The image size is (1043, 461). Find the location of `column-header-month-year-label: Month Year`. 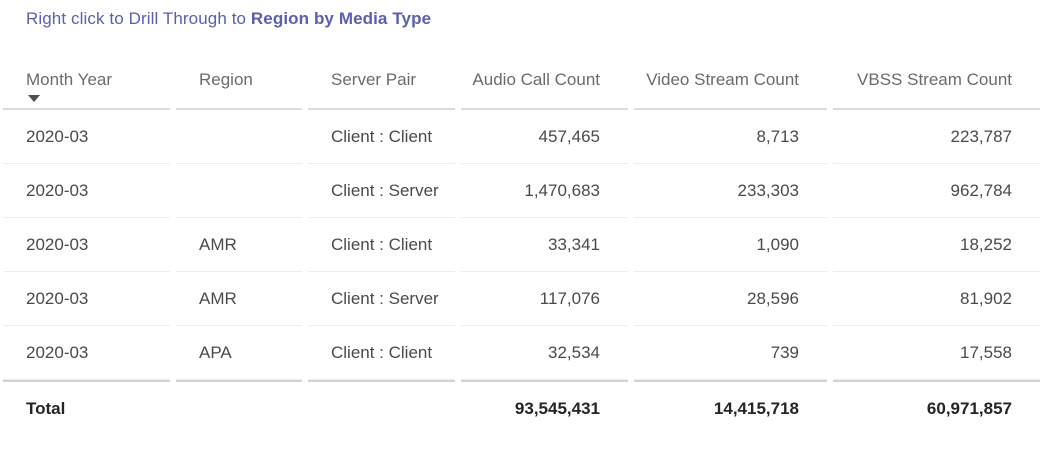

column-header-month-year-label: Month Year is located at coordinates (69, 79).